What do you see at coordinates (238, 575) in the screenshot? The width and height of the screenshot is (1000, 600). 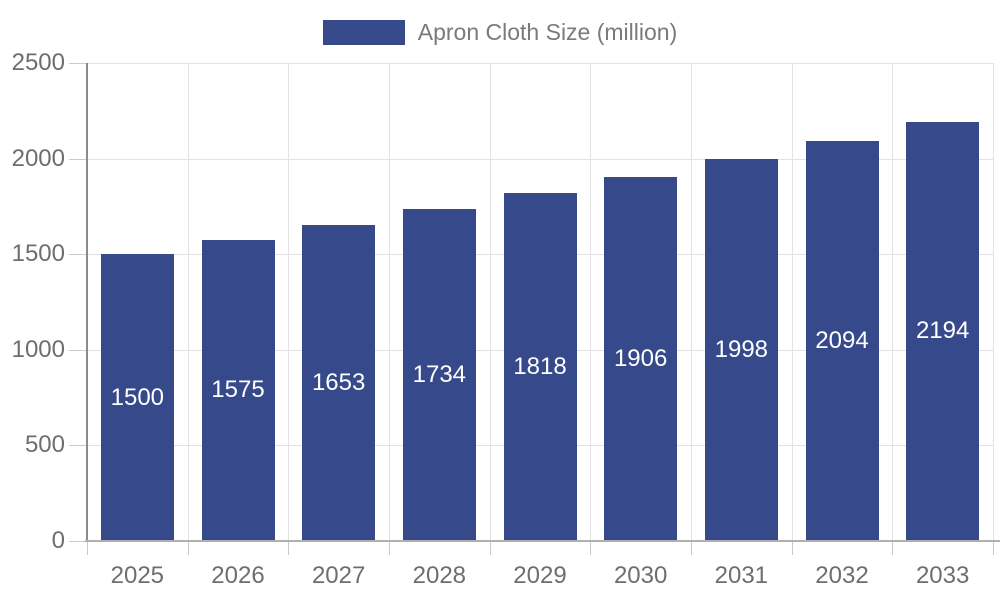 I see `x-axis-label: 2026` at bounding box center [238, 575].